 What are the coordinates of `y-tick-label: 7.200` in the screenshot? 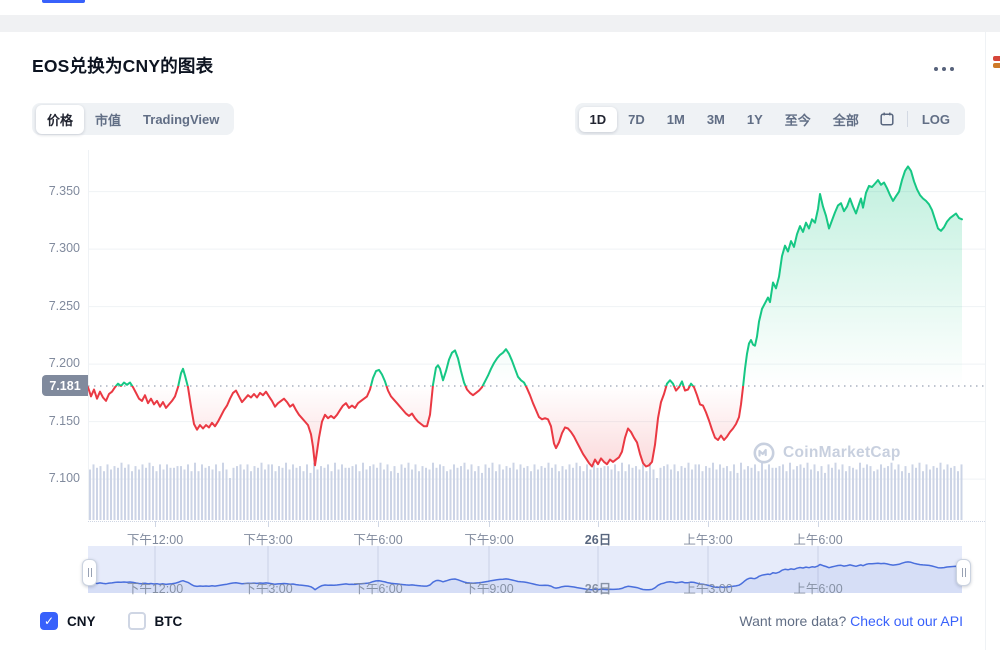 It's located at (64, 363).